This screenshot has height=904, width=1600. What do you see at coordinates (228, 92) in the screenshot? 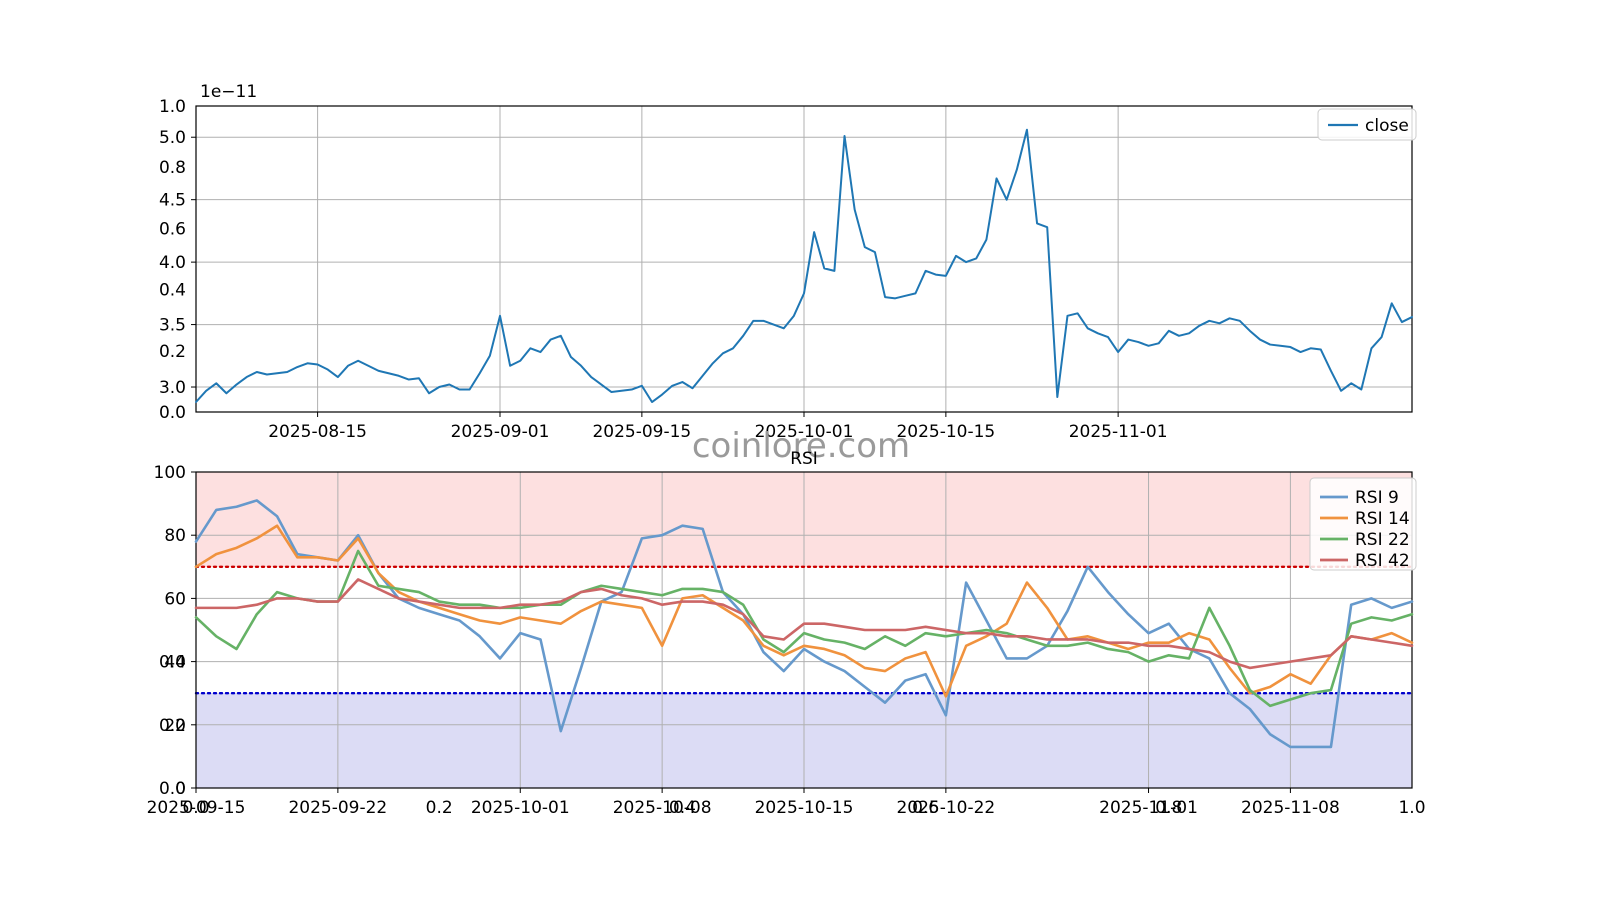
I see `price-y-offset-label: 1e−11` at bounding box center [228, 92].